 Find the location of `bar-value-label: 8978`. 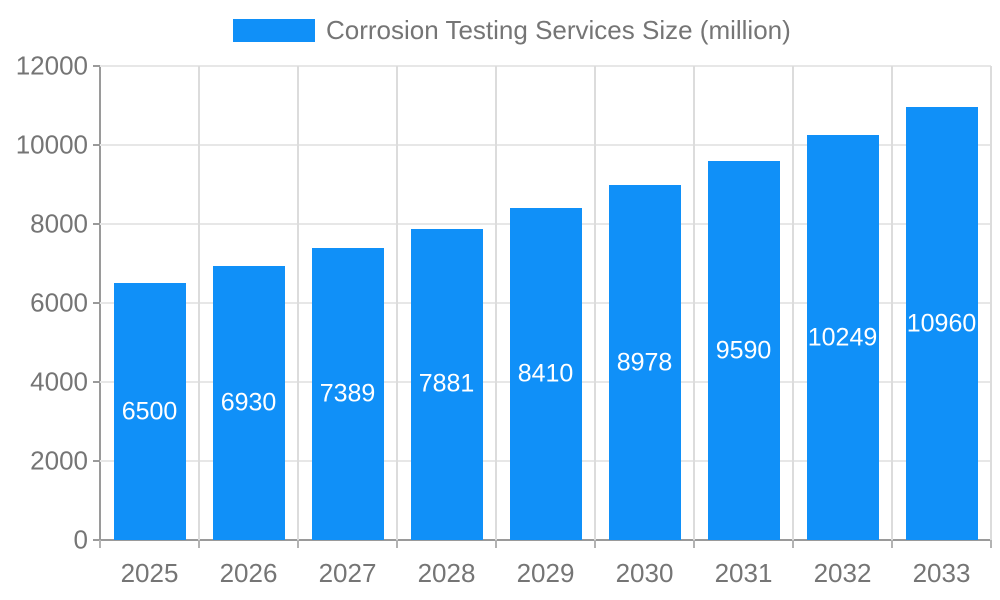

bar-value-label: 8978 is located at coordinates (644, 362).